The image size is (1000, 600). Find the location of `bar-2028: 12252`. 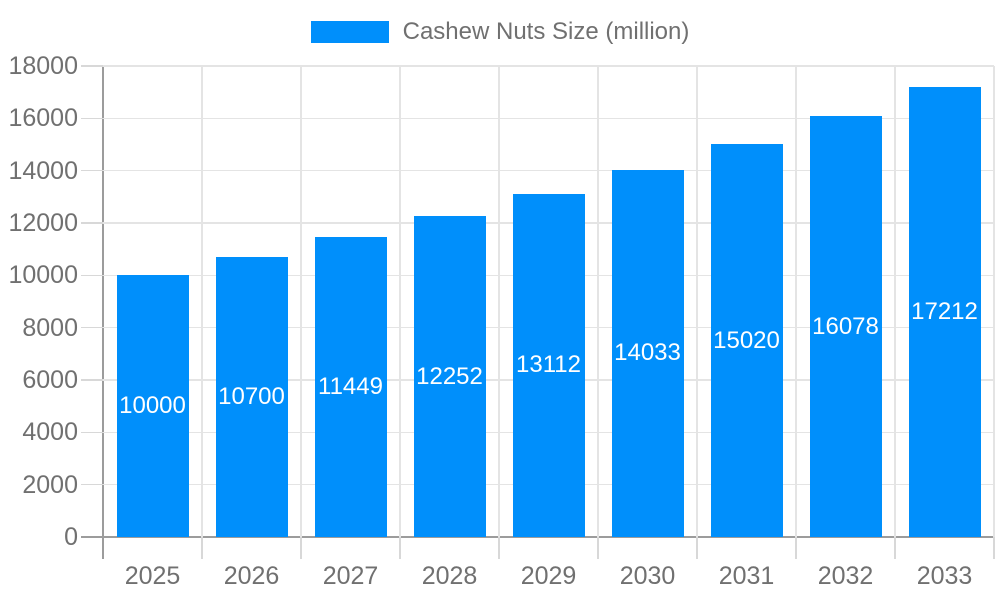

bar-2028: 12252 is located at coordinates (449, 376).